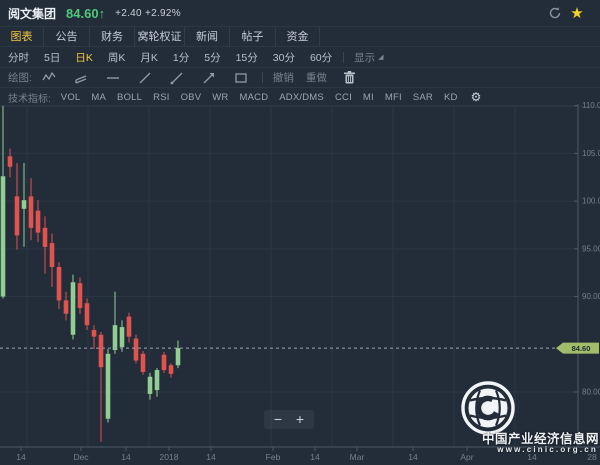 The height and width of the screenshot is (465, 600). What do you see at coordinates (316, 78) in the screenshot?
I see `redo-button: 重做` at bounding box center [316, 78].